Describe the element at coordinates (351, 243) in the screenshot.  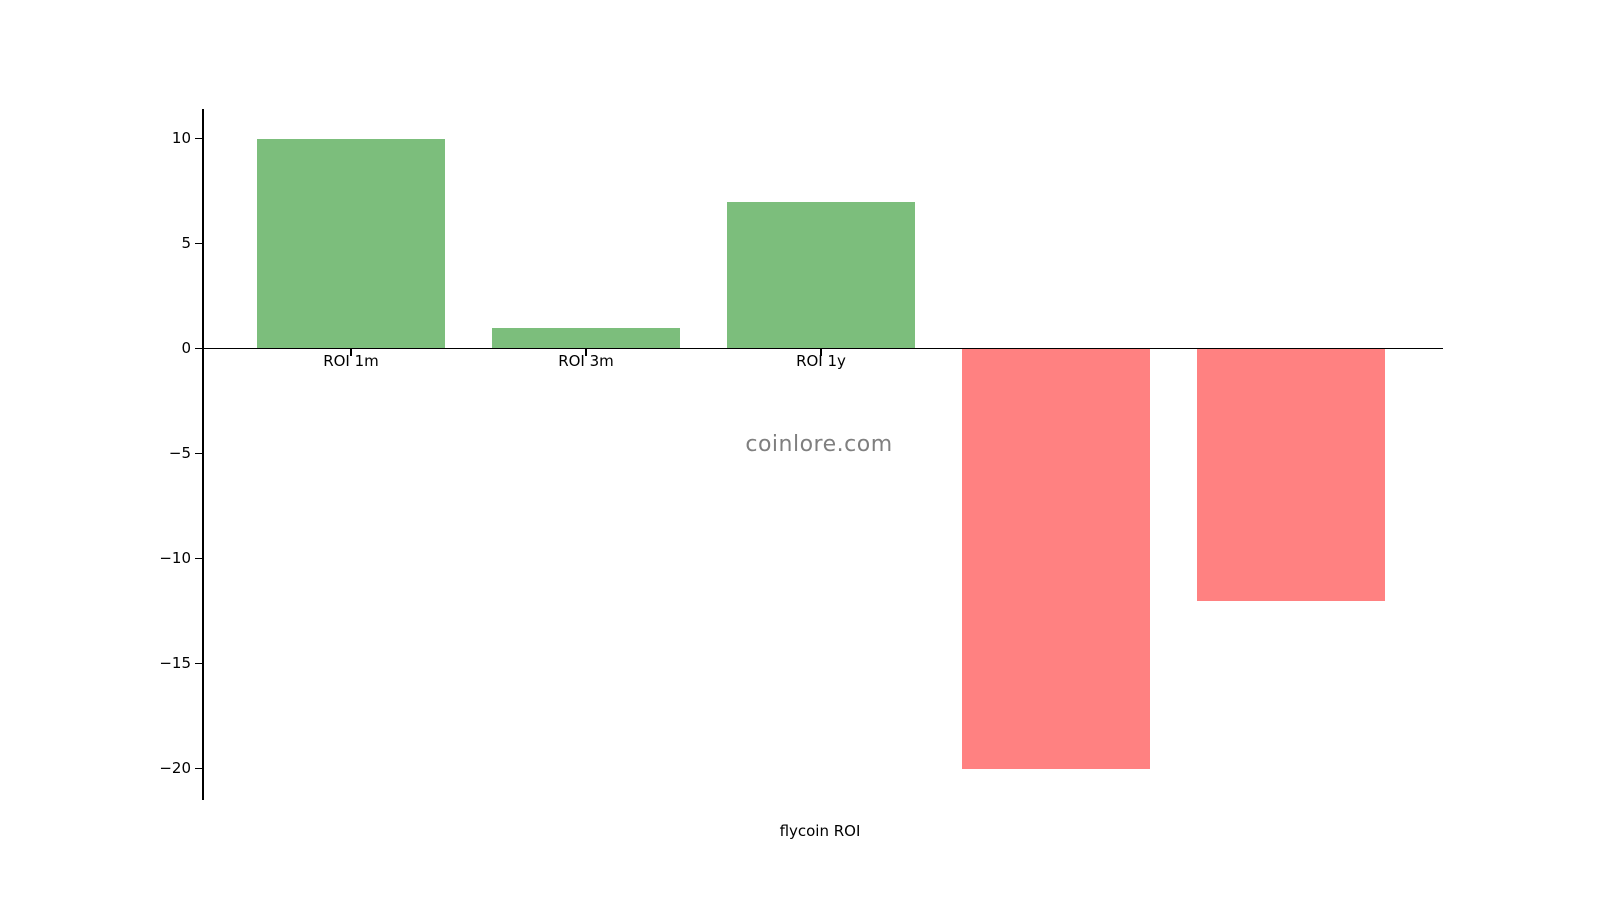
I see `bar-roi-1m` at that location.